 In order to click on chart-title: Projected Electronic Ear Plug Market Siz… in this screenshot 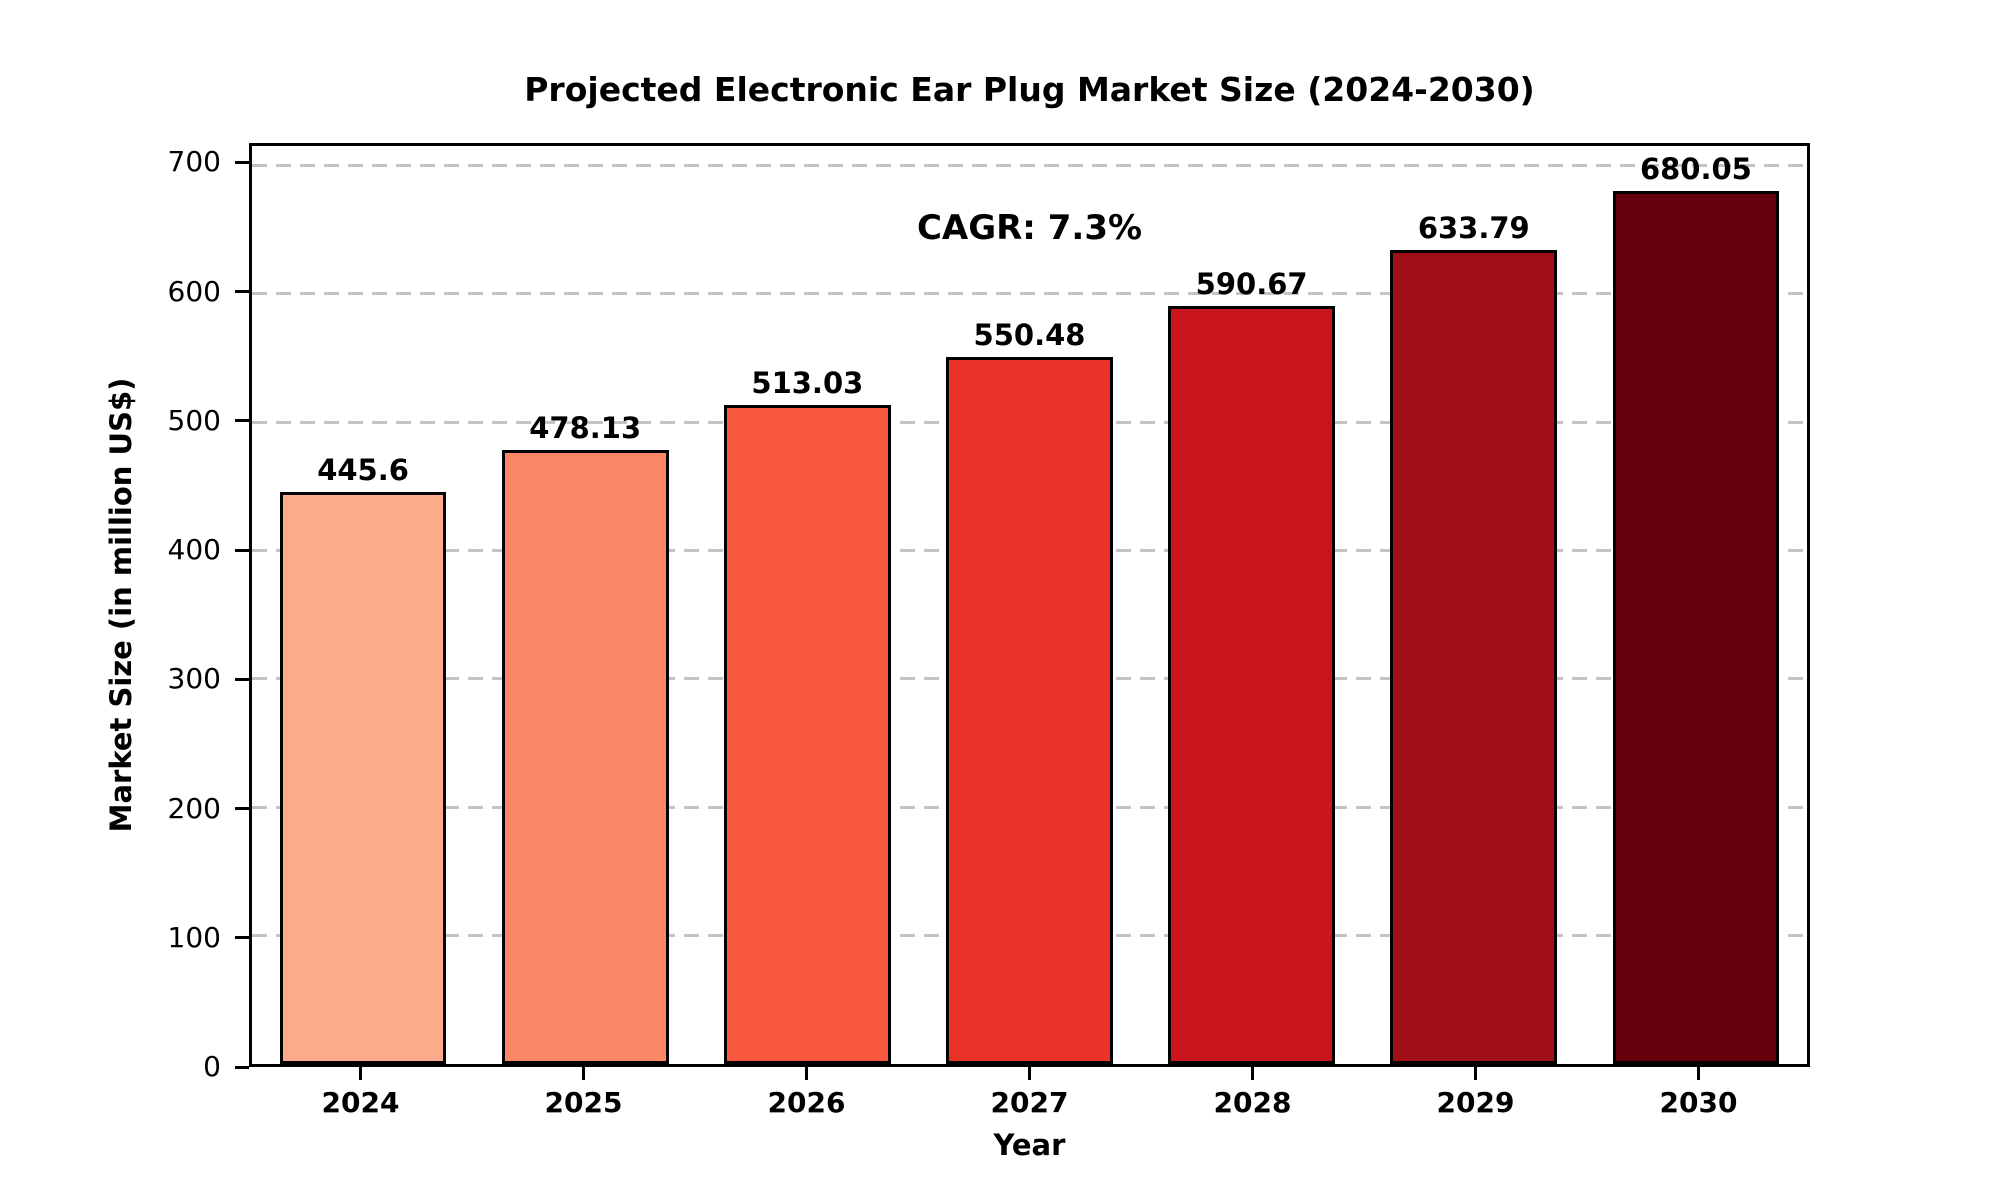, I will do `click(1029, 89)`.